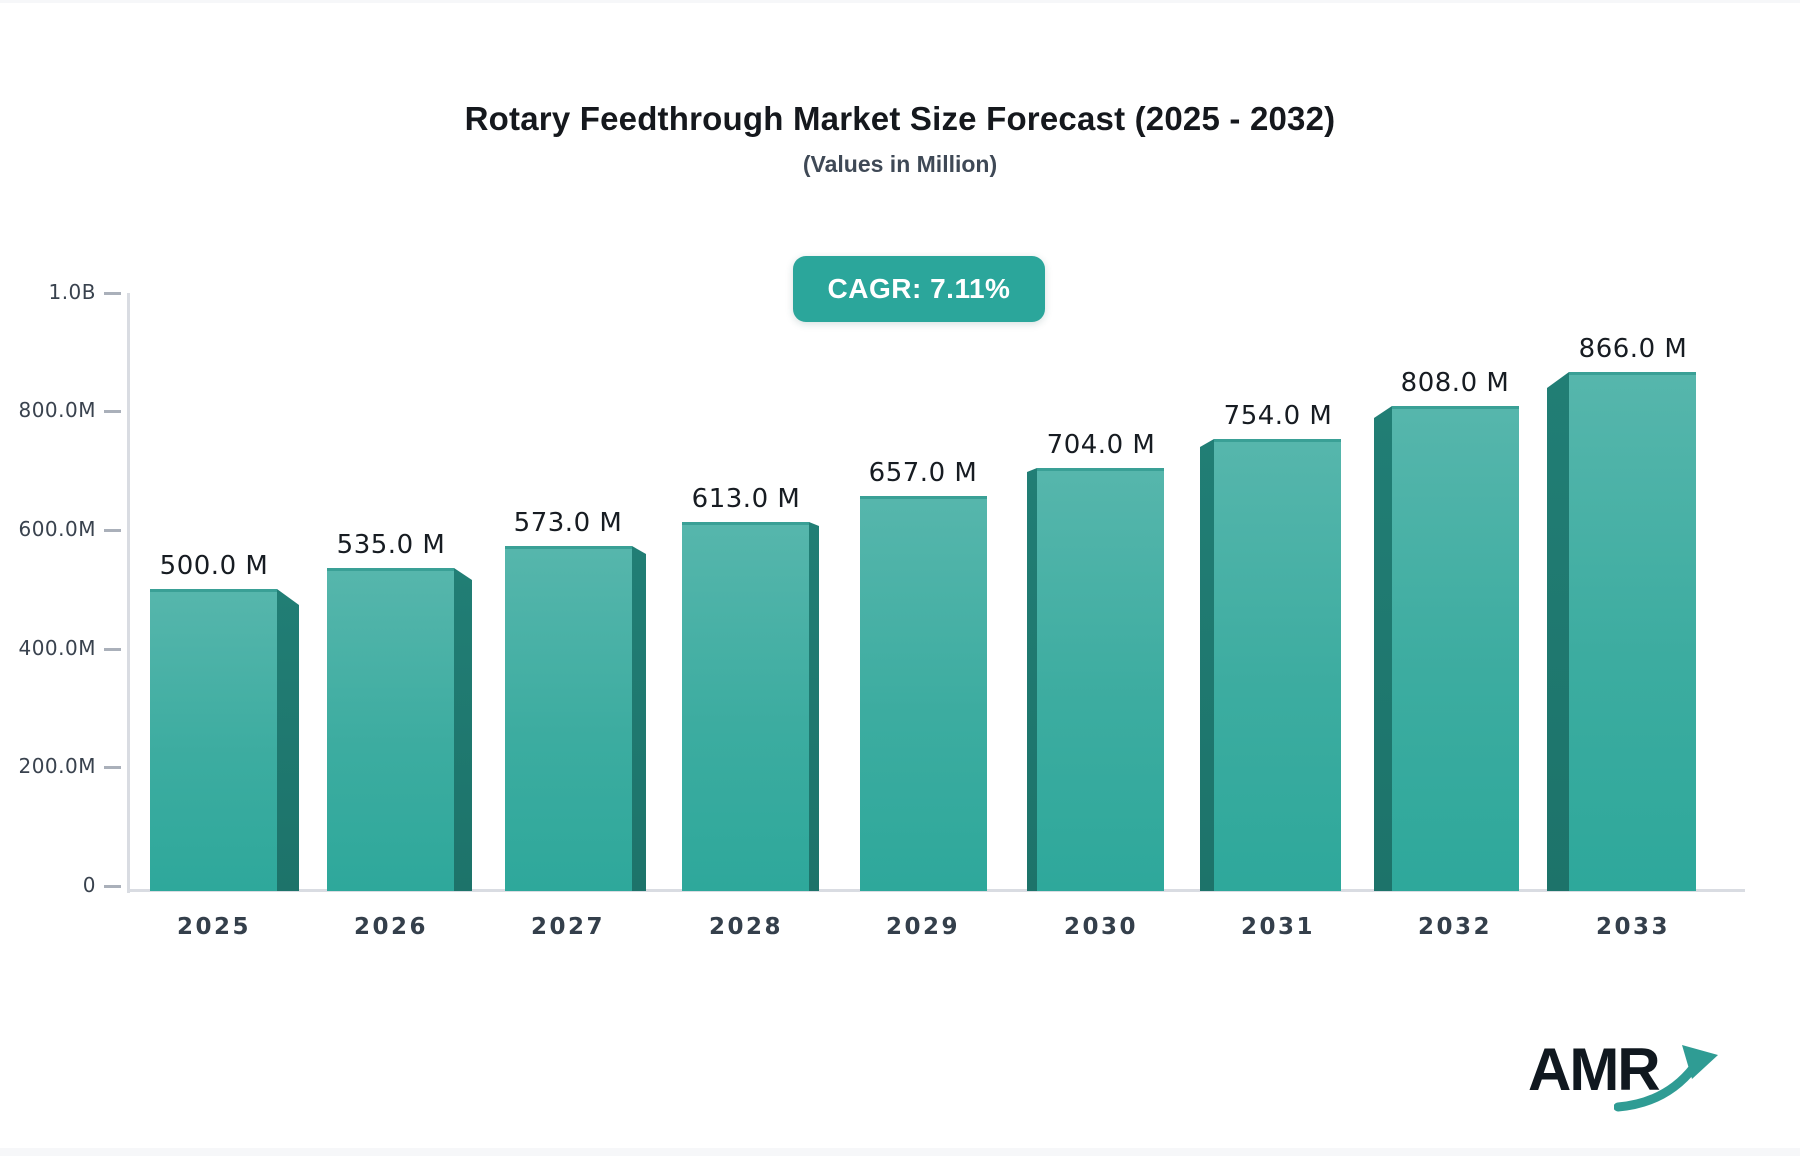 This screenshot has width=1800, height=1156. What do you see at coordinates (128, 593) in the screenshot?
I see `y-axis-line` at bounding box center [128, 593].